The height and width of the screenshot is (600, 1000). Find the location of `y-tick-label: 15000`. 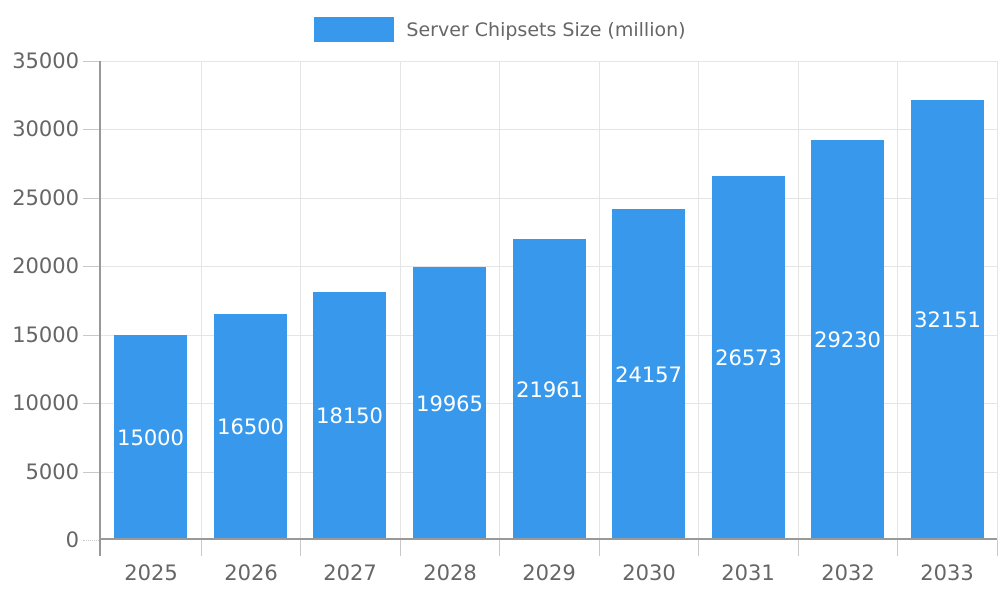

y-tick-label: 15000 is located at coordinates (45, 335).